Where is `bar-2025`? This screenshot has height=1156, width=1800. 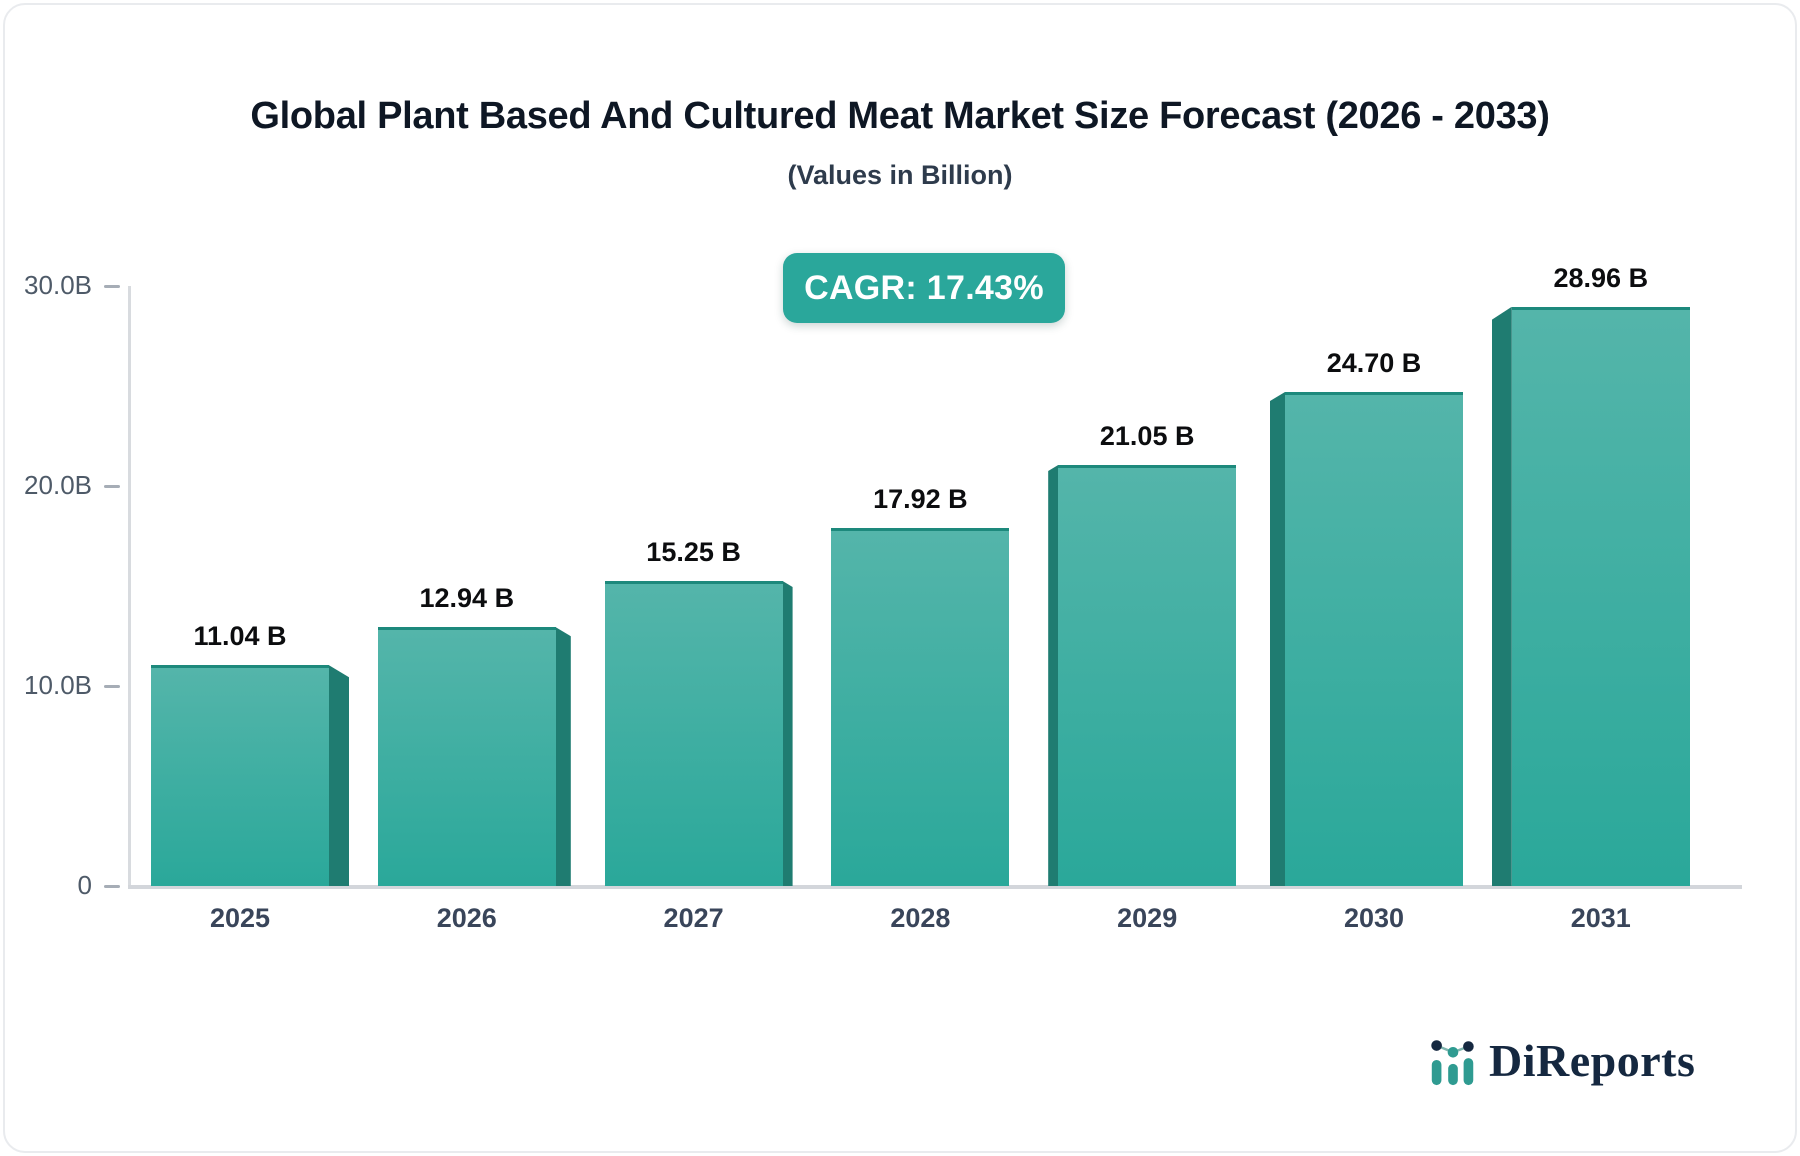 bar-2025 is located at coordinates (240, 775).